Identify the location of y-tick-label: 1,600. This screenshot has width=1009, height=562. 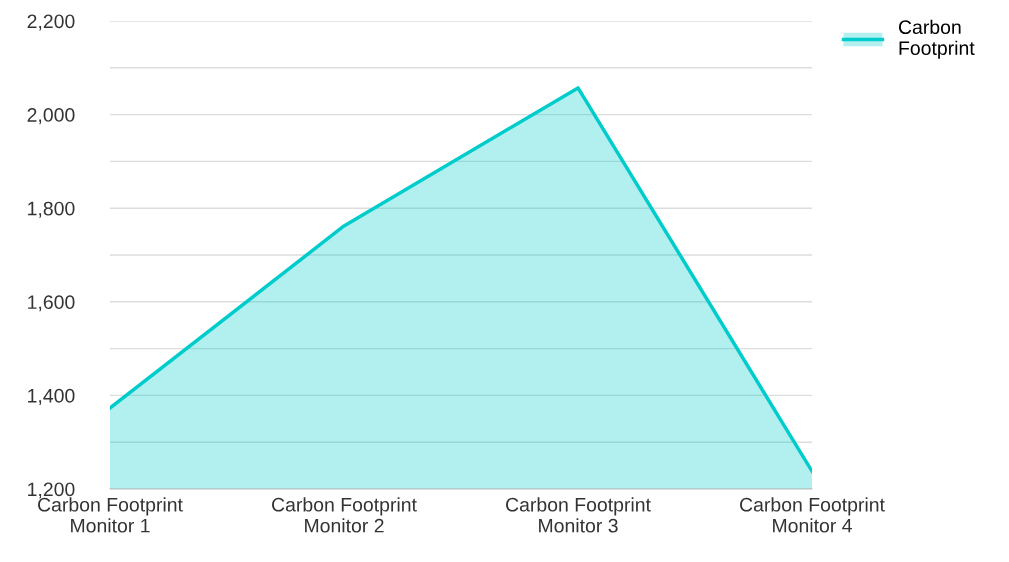
(51, 303).